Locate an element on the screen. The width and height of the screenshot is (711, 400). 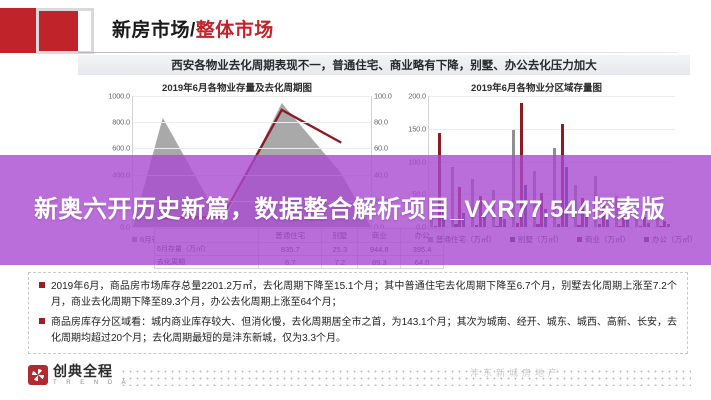
page-header: 新房市场/整体市场 is located at coordinates (355, 27).